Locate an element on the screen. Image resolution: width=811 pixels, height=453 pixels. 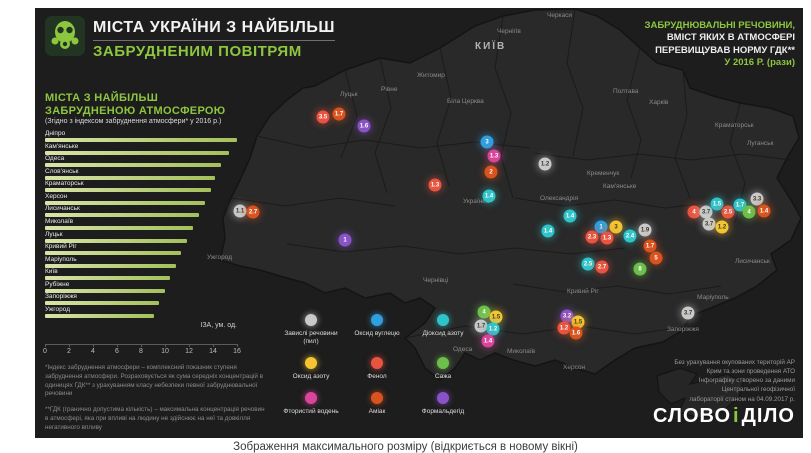
title-line-1: МІСТА УКРАЇНИ З НАЙБІЛЬШ is located at coordinates (214, 30).